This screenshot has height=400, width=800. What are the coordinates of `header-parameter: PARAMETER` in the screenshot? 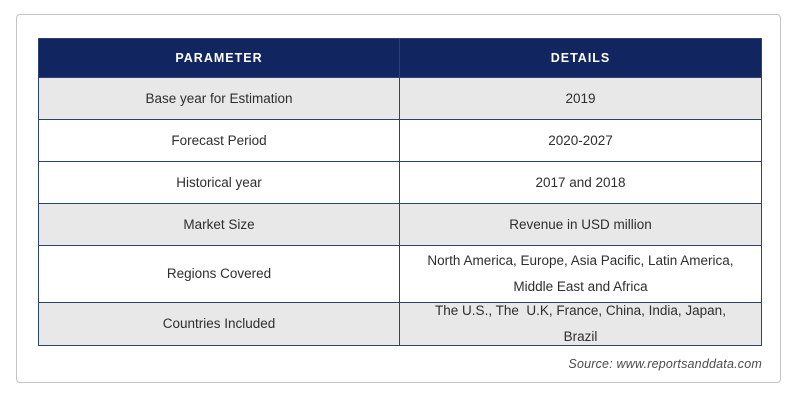 It's located at (219, 58).